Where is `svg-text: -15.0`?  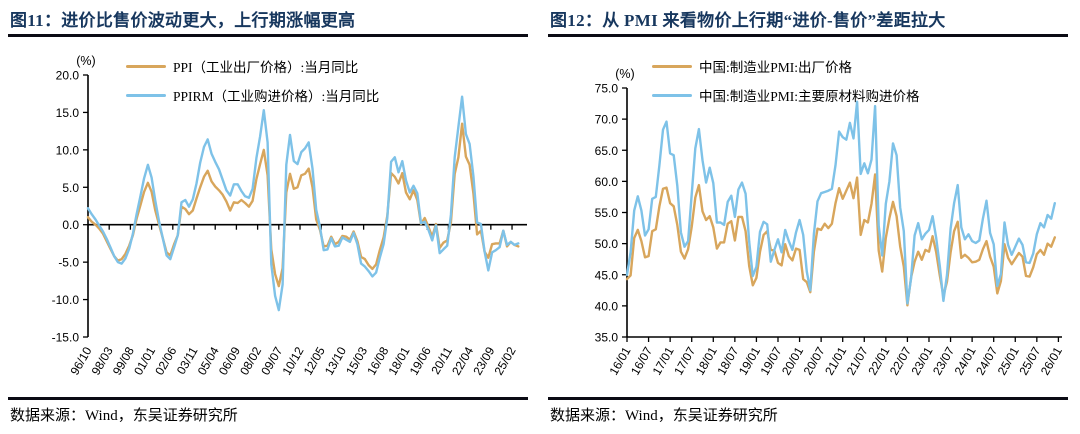 svg-text: -15.0 is located at coordinates (66, 338).